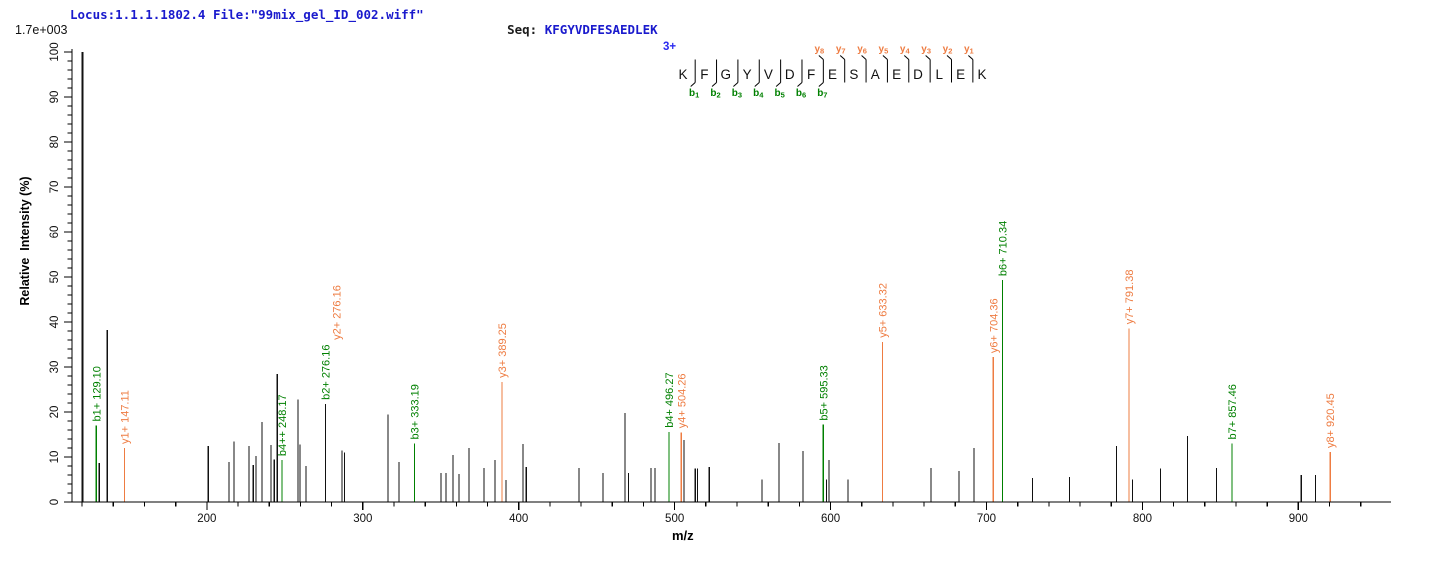 The width and height of the screenshot is (1436, 562). What do you see at coordinates (940, 74) in the screenshot?
I see `residue-letter: L` at bounding box center [940, 74].